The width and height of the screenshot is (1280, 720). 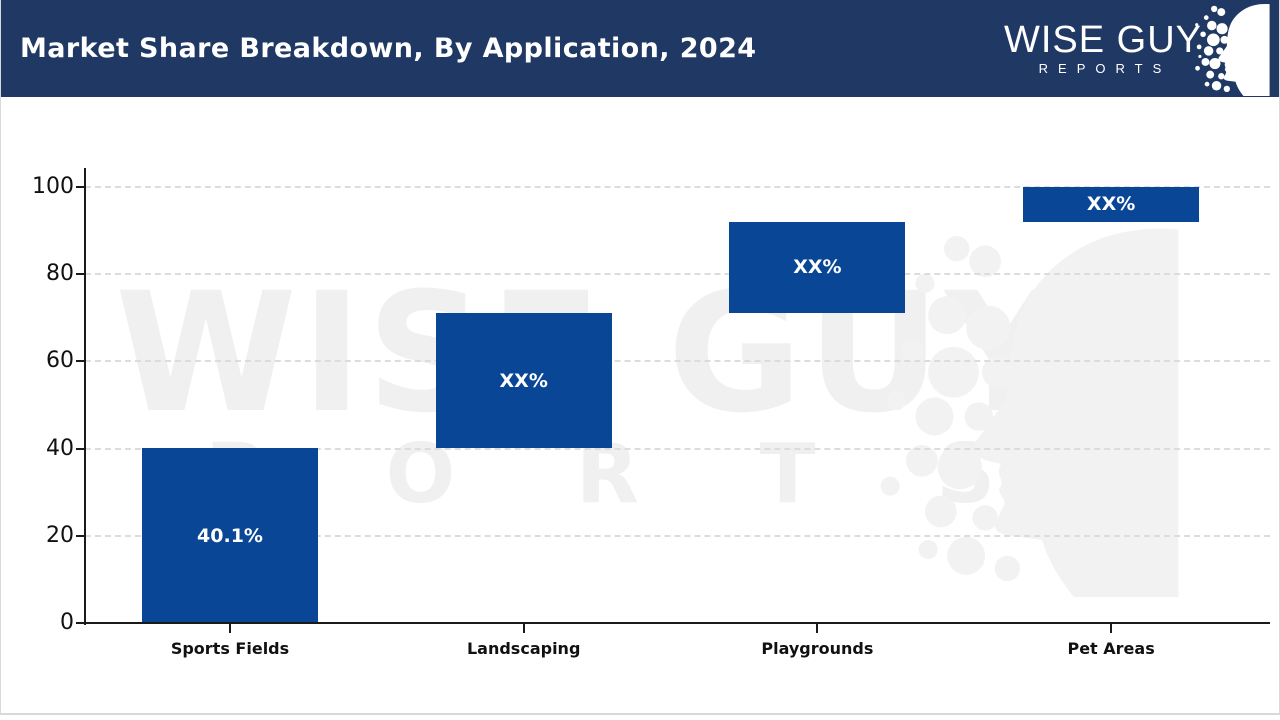 What do you see at coordinates (523, 648) in the screenshot?
I see `x-category-label-1: Landscaping` at bounding box center [523, 648].